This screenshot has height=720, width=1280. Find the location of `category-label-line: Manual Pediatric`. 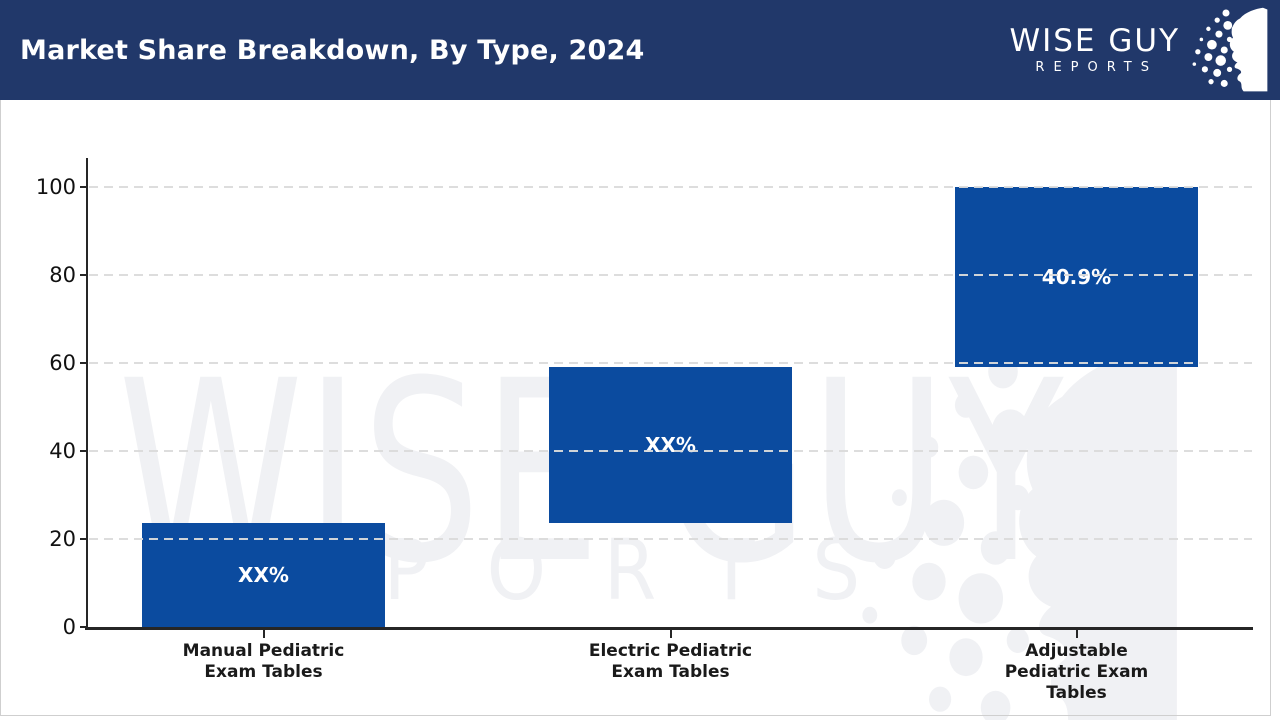

category-label-line: Manual Pediatric is located at coordinates (263, 651).